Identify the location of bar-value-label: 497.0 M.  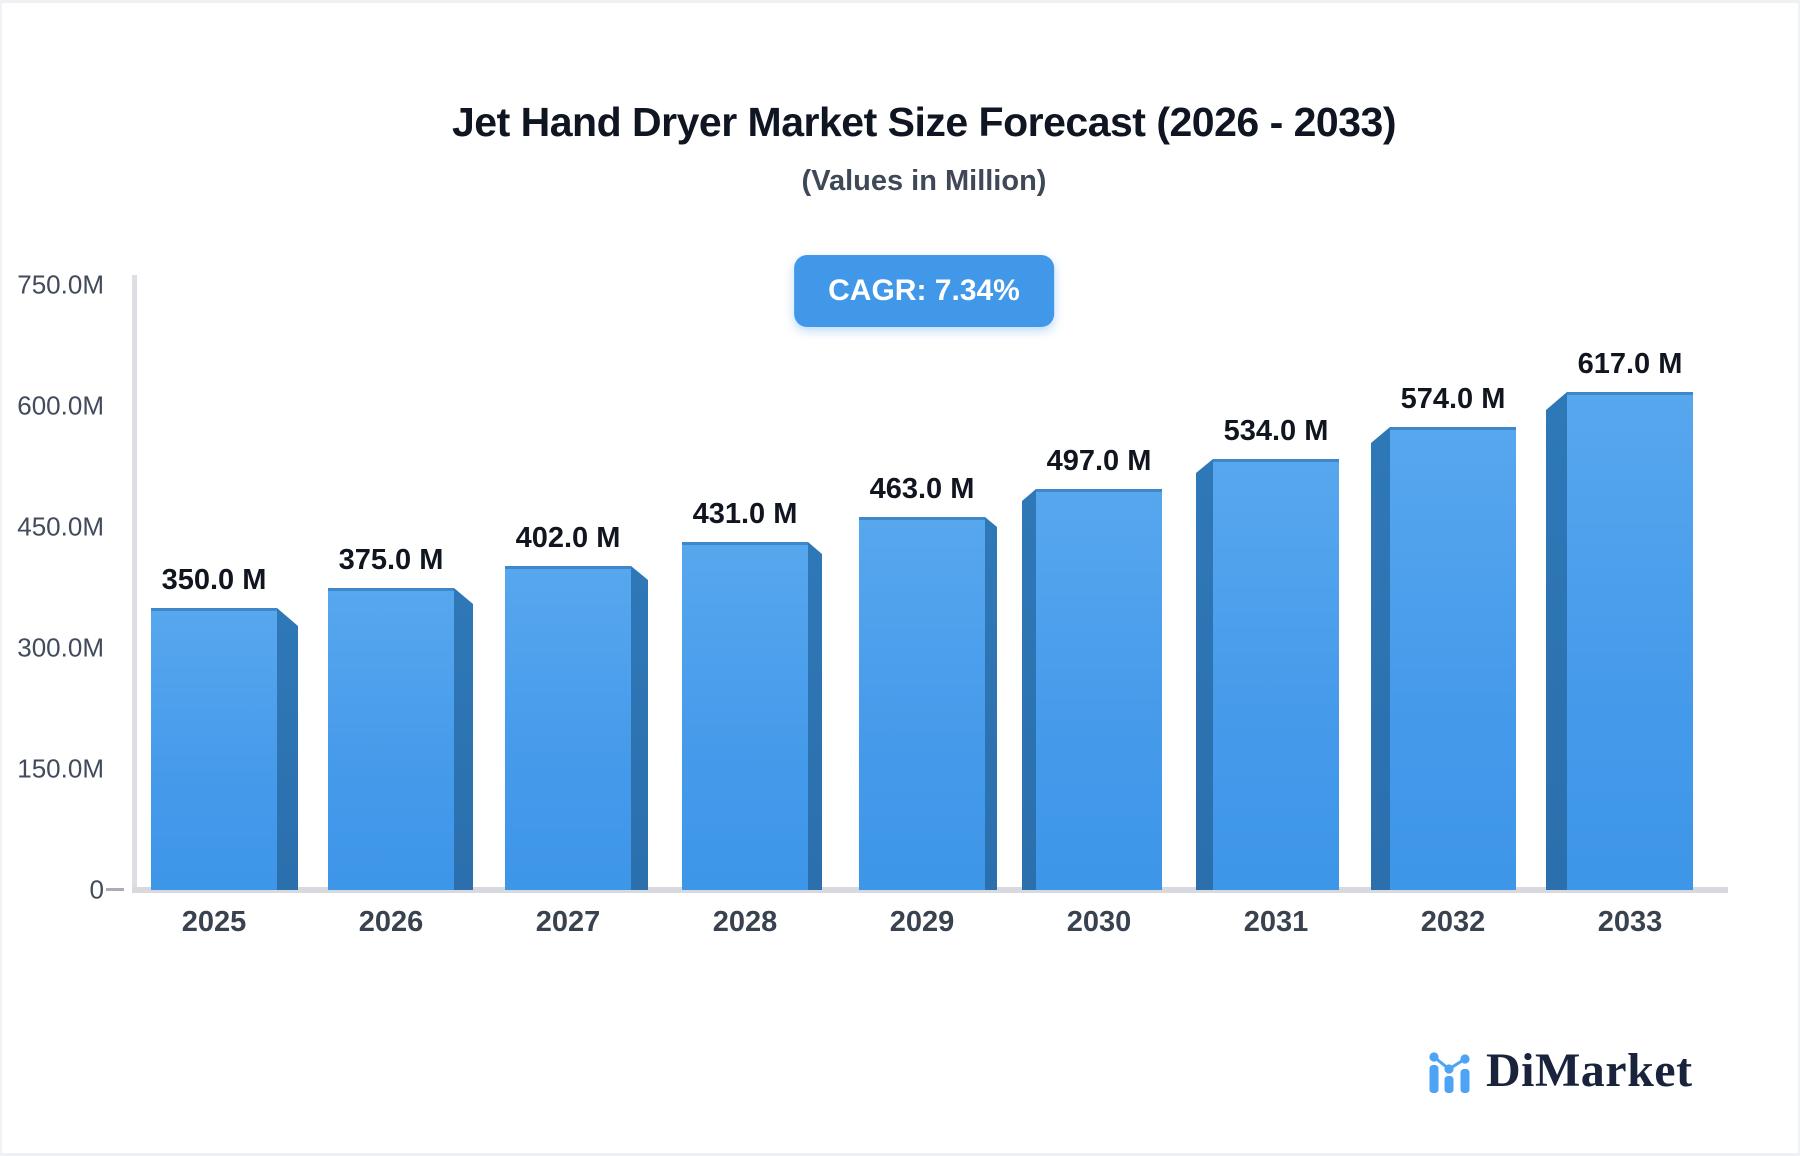
(1099, 461).